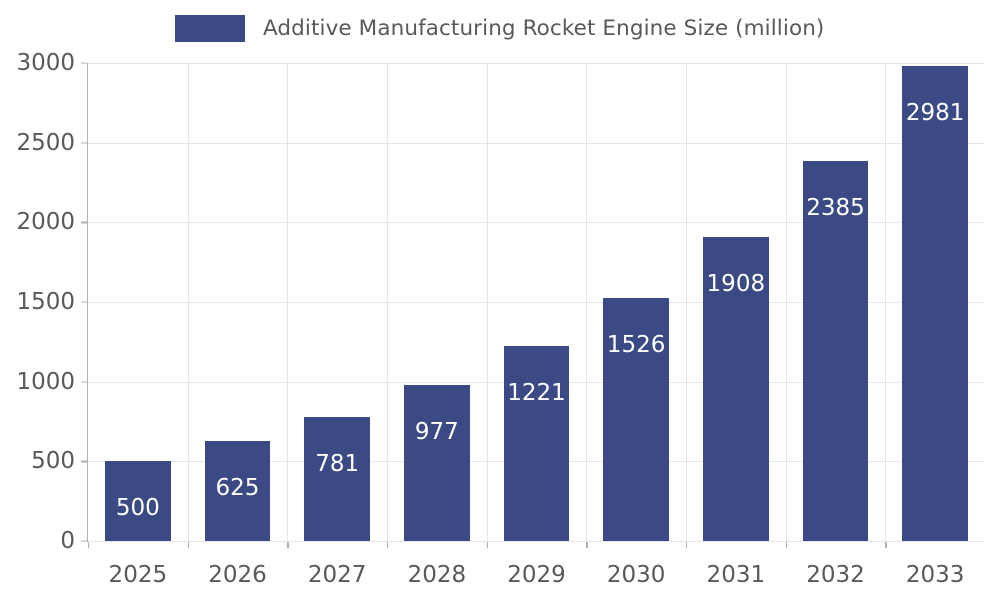 The image size is (1000, 600). Describe the element at coordinates (337, 463) in the screenshot. I see `bar-value-label: 781` at that location.